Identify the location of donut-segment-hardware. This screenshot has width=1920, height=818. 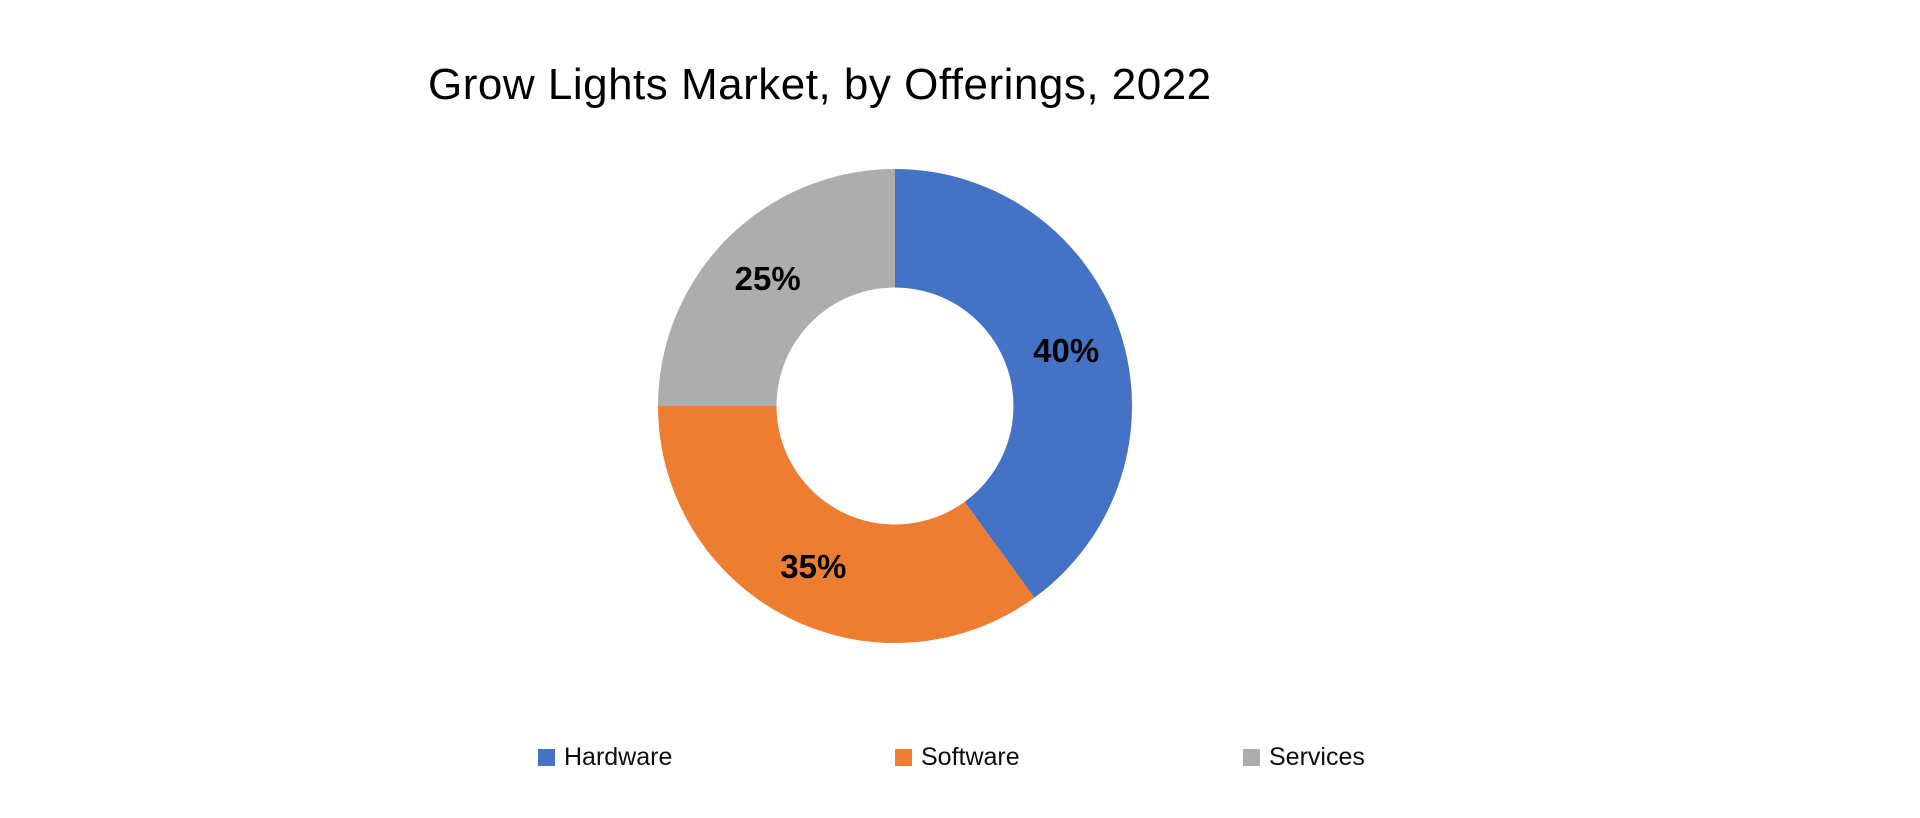
(1014, 383).